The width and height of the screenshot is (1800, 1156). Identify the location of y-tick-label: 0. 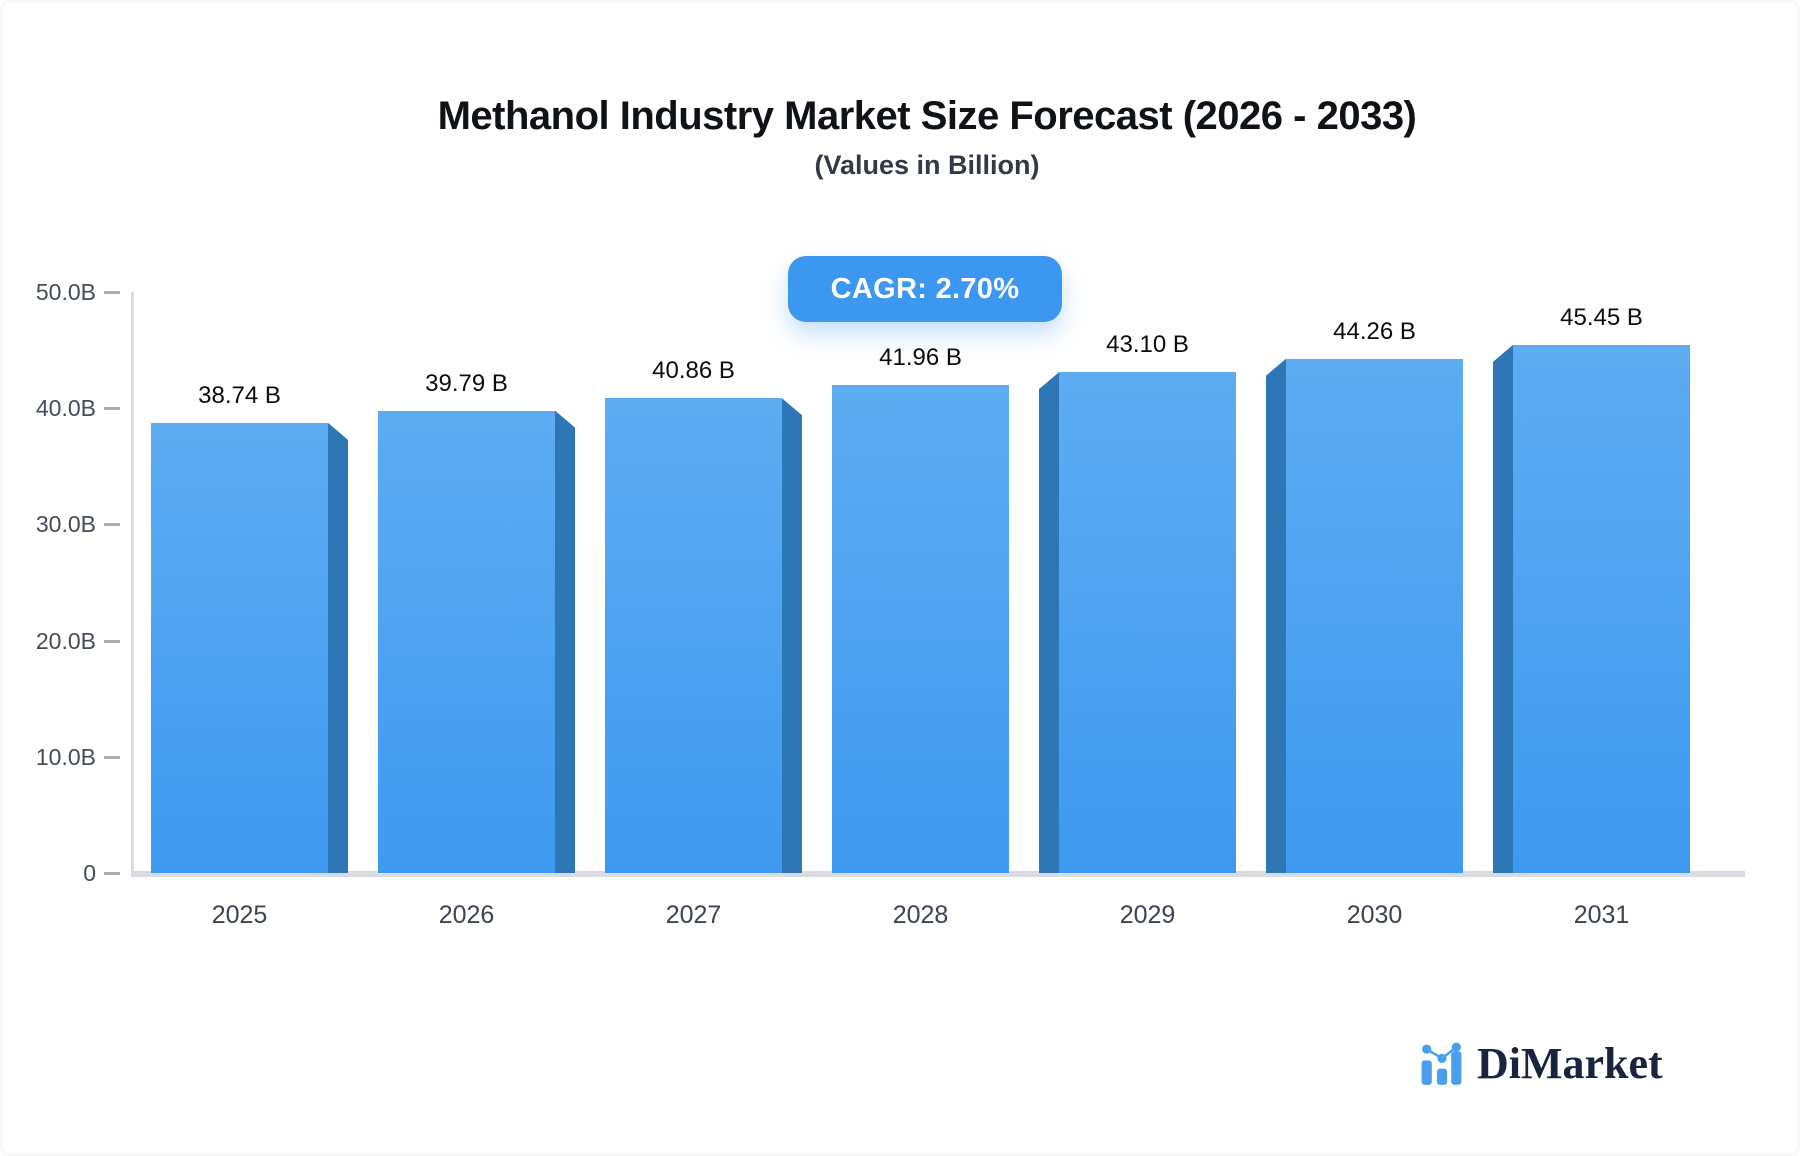
(89, 873).